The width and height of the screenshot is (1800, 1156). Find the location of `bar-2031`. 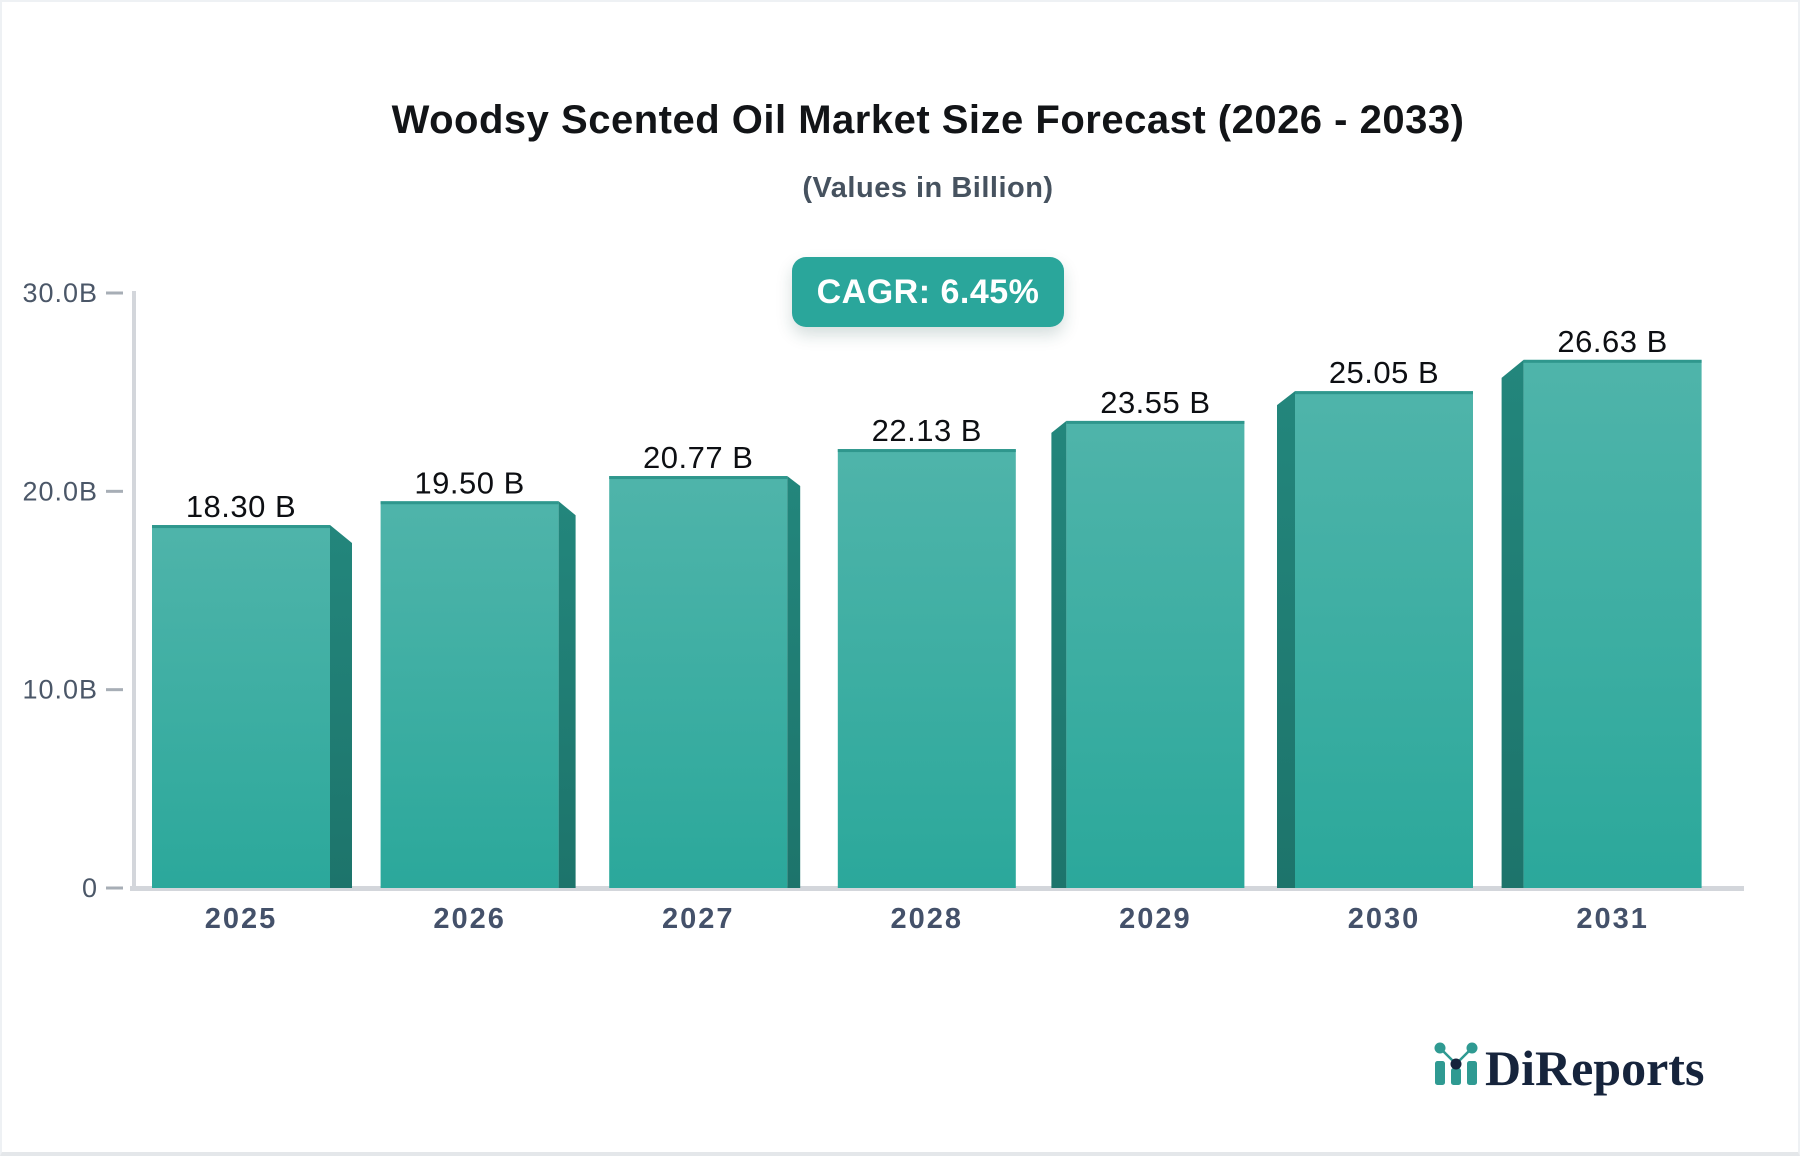

bar-2031 is located at coordinates (1612, 623).